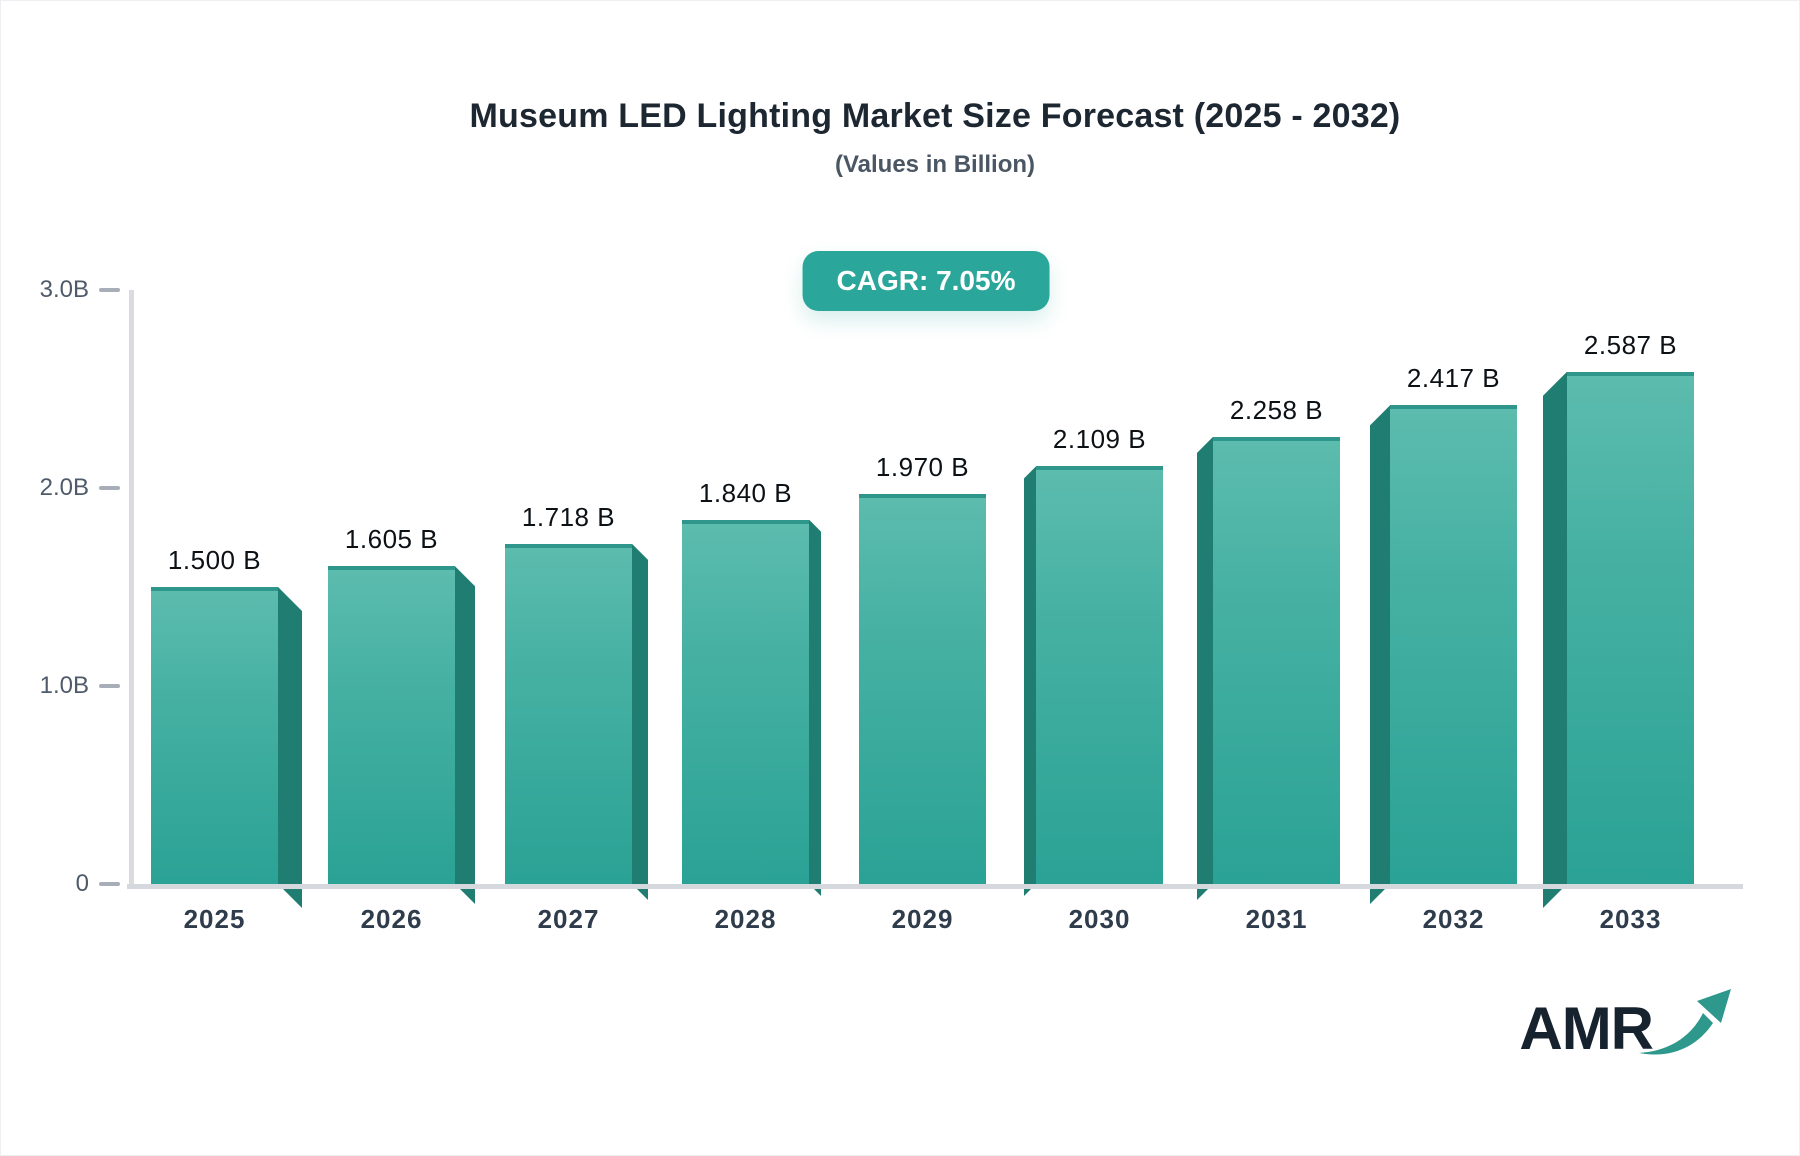  I want to click on x-axis-label: 2026, so click(391, 919).